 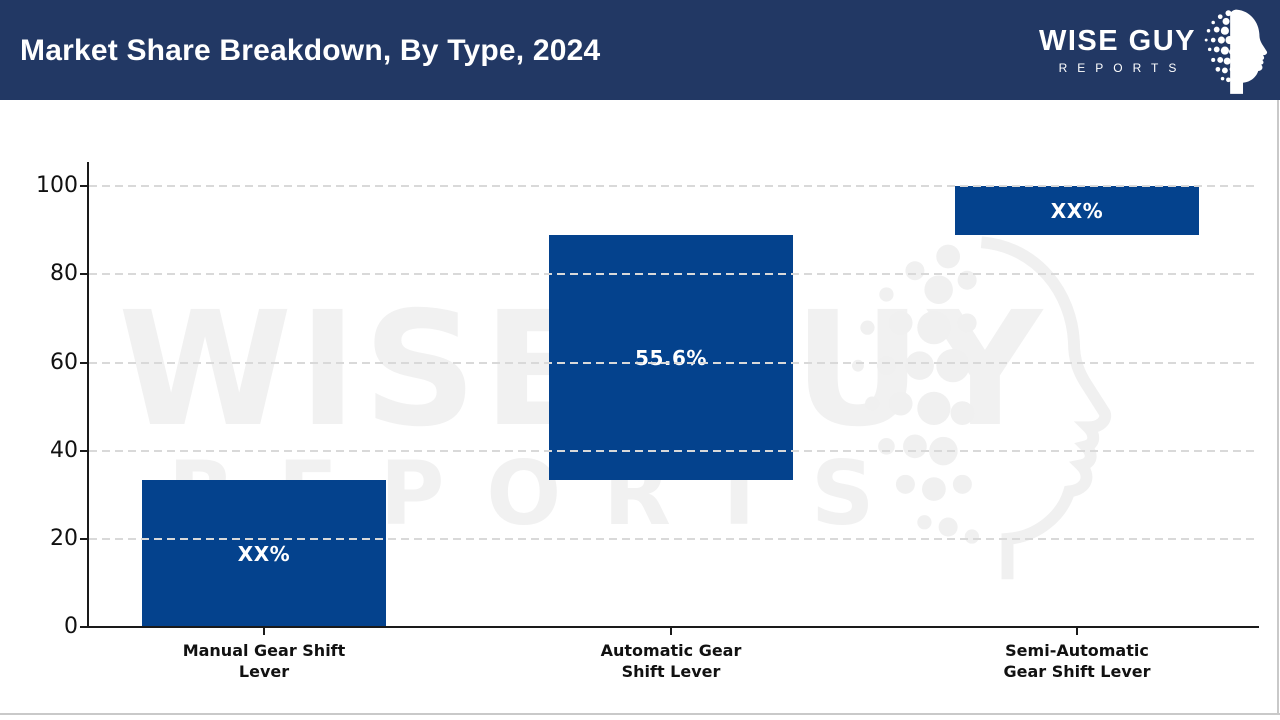 I want to click on y-tick-label: 20, so click(x=64, y=538).